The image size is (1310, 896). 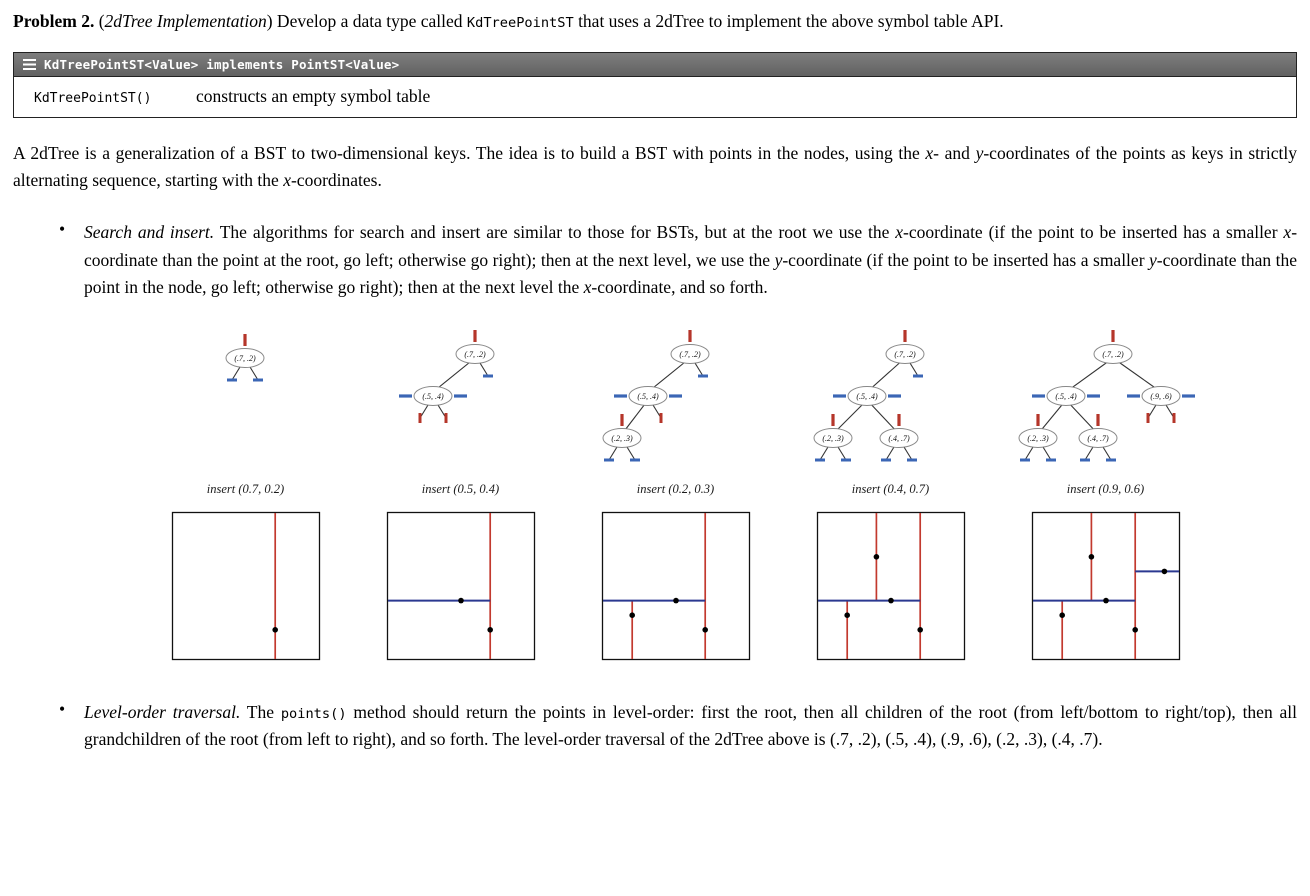 I want to click on text-segment: Level-order traversal., so click(x=162, y=711).